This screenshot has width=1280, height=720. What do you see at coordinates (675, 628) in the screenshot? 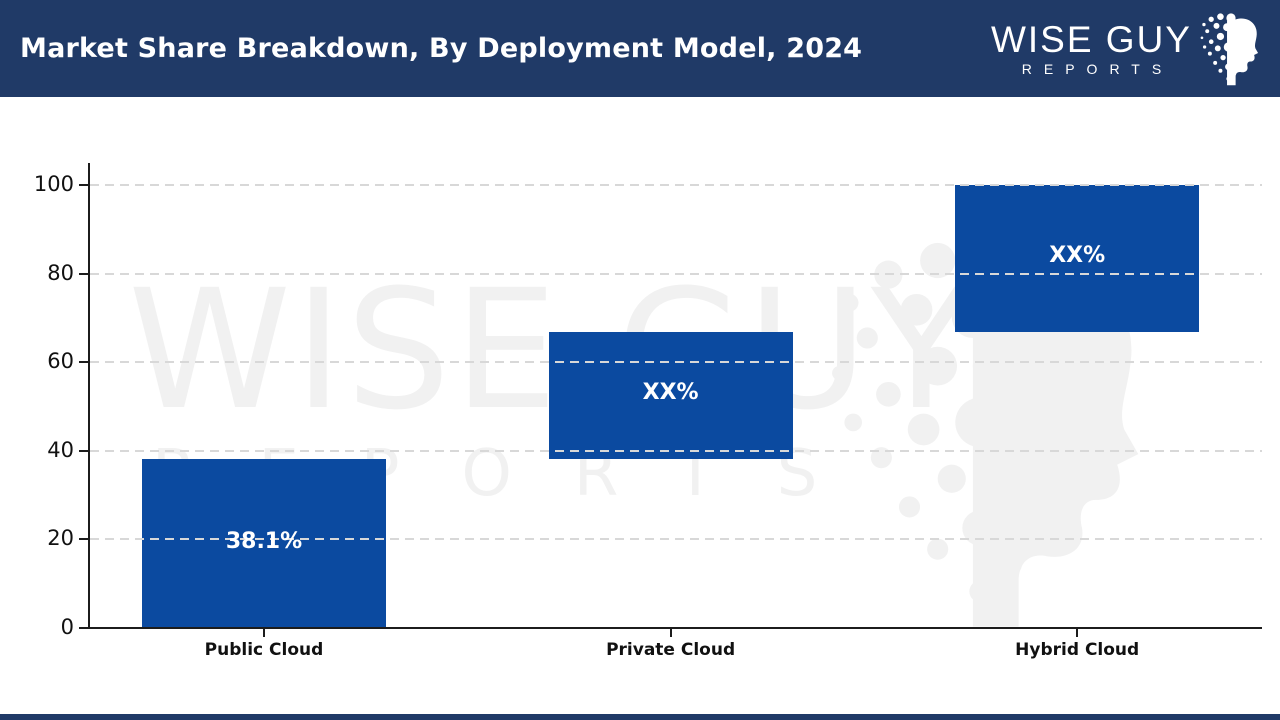
I see `x-axis-line` at bounding box center [675, 628].